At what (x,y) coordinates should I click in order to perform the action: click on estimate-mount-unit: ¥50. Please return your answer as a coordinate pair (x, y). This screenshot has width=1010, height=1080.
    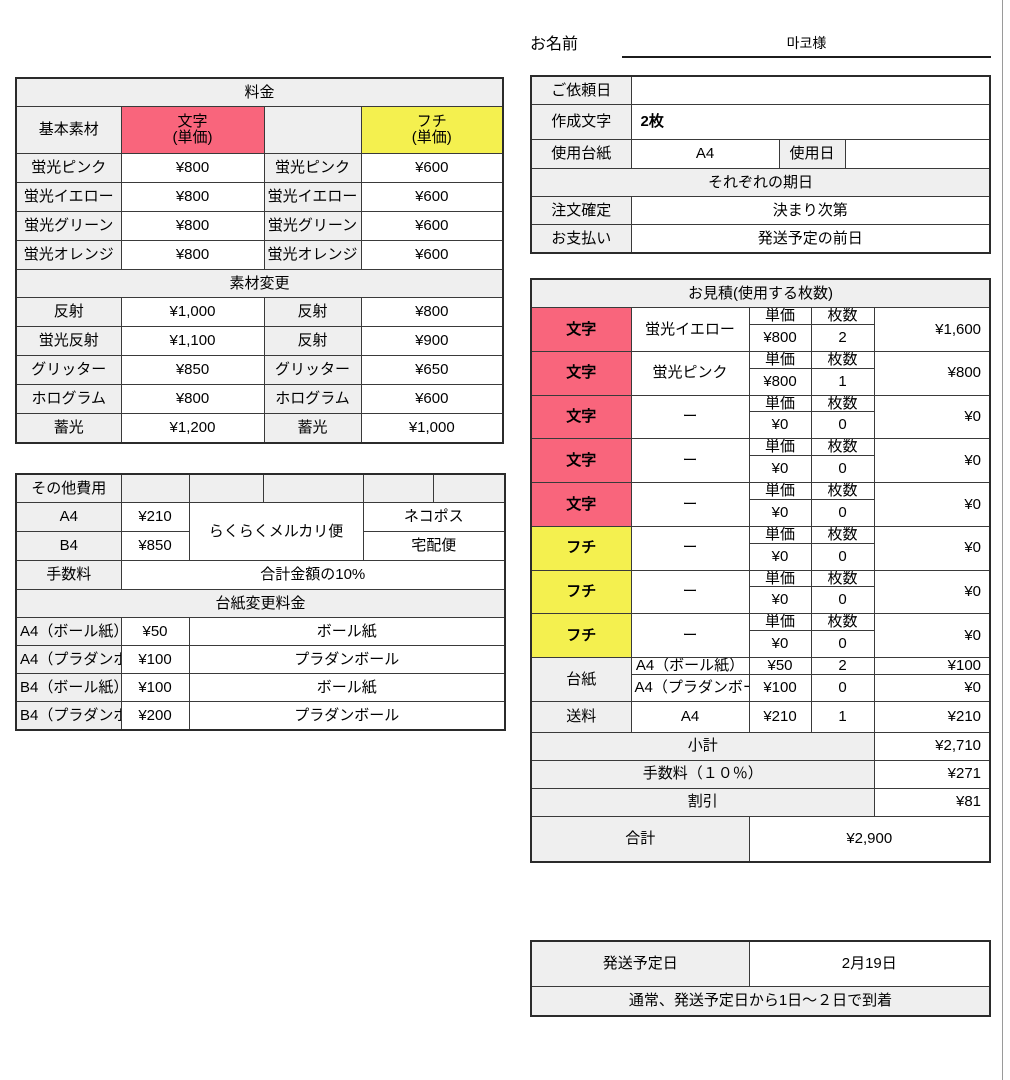
    Looking at the image, I should click on (780, 666).